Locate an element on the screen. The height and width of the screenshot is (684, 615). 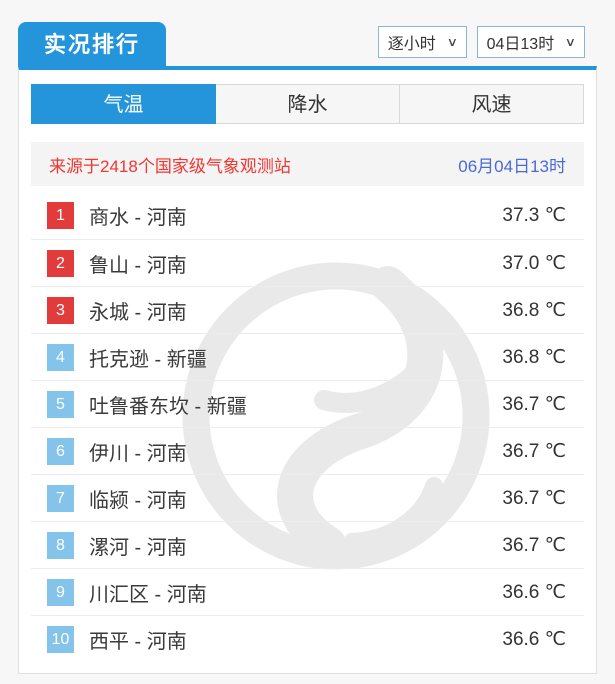
rank-badge: 5 is located at coordinates (60, 404).